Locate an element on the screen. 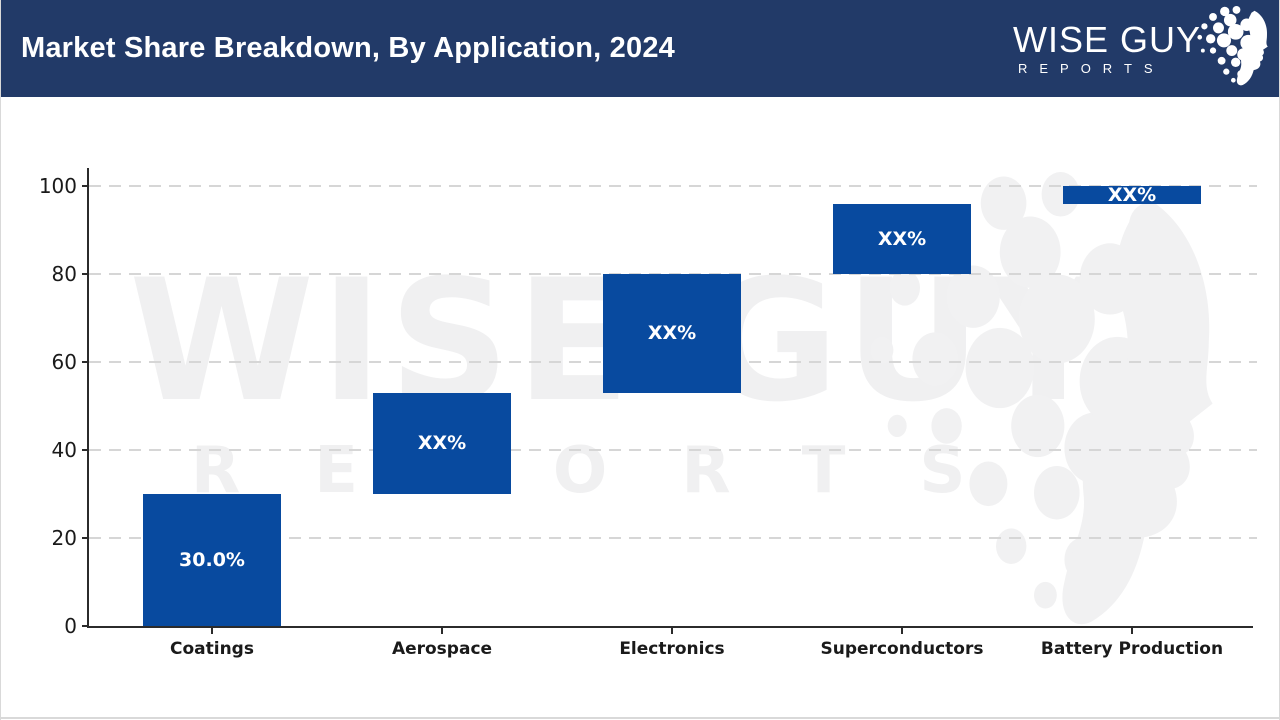 This screenshot has height=720, width=1280. y-tick-label-100: 100 is located at coordinates (57, 186).